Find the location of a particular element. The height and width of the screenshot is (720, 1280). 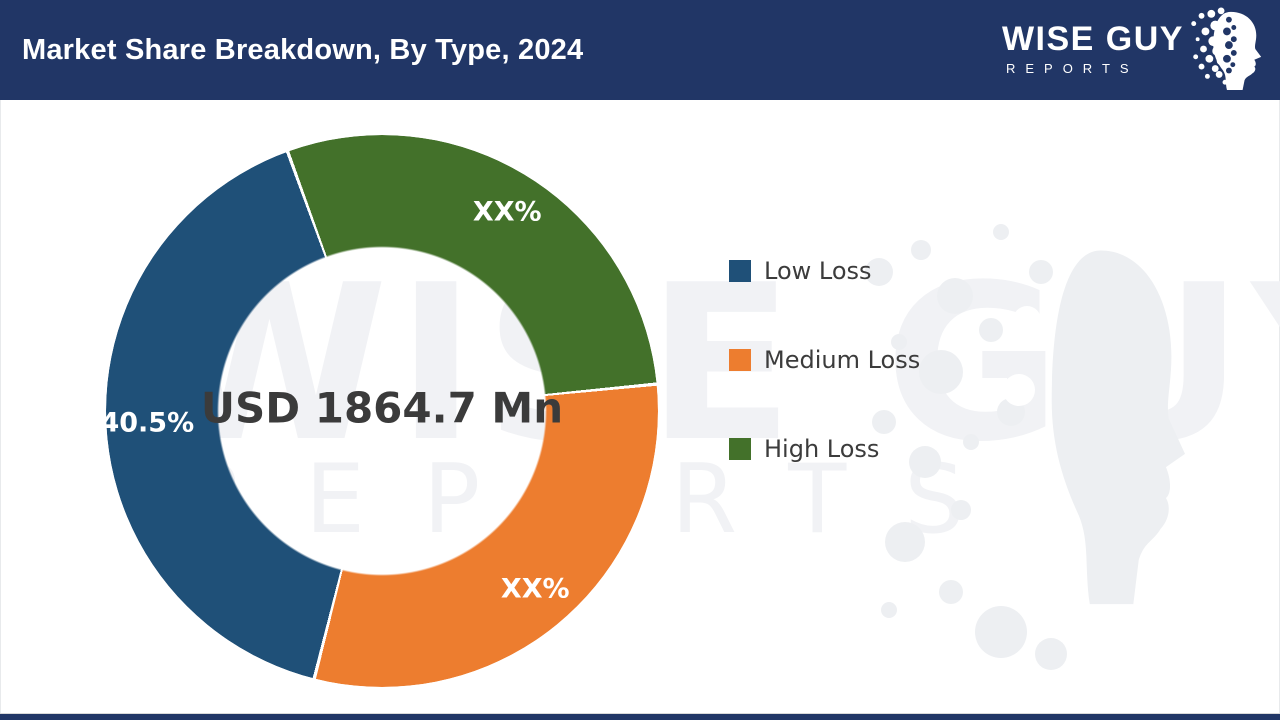

logo-wordmark: WISE GUY is located at coordinates (1092, 39).